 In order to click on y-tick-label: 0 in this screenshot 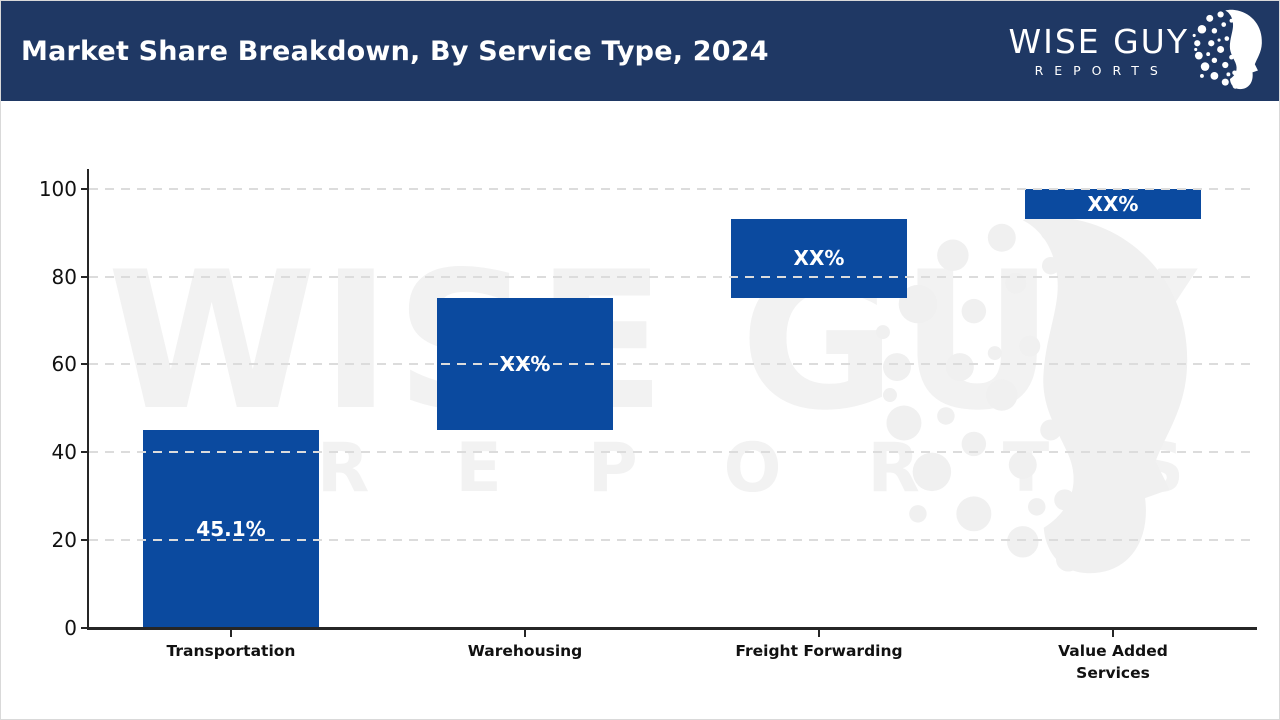, I will do `click(70, 628)`.